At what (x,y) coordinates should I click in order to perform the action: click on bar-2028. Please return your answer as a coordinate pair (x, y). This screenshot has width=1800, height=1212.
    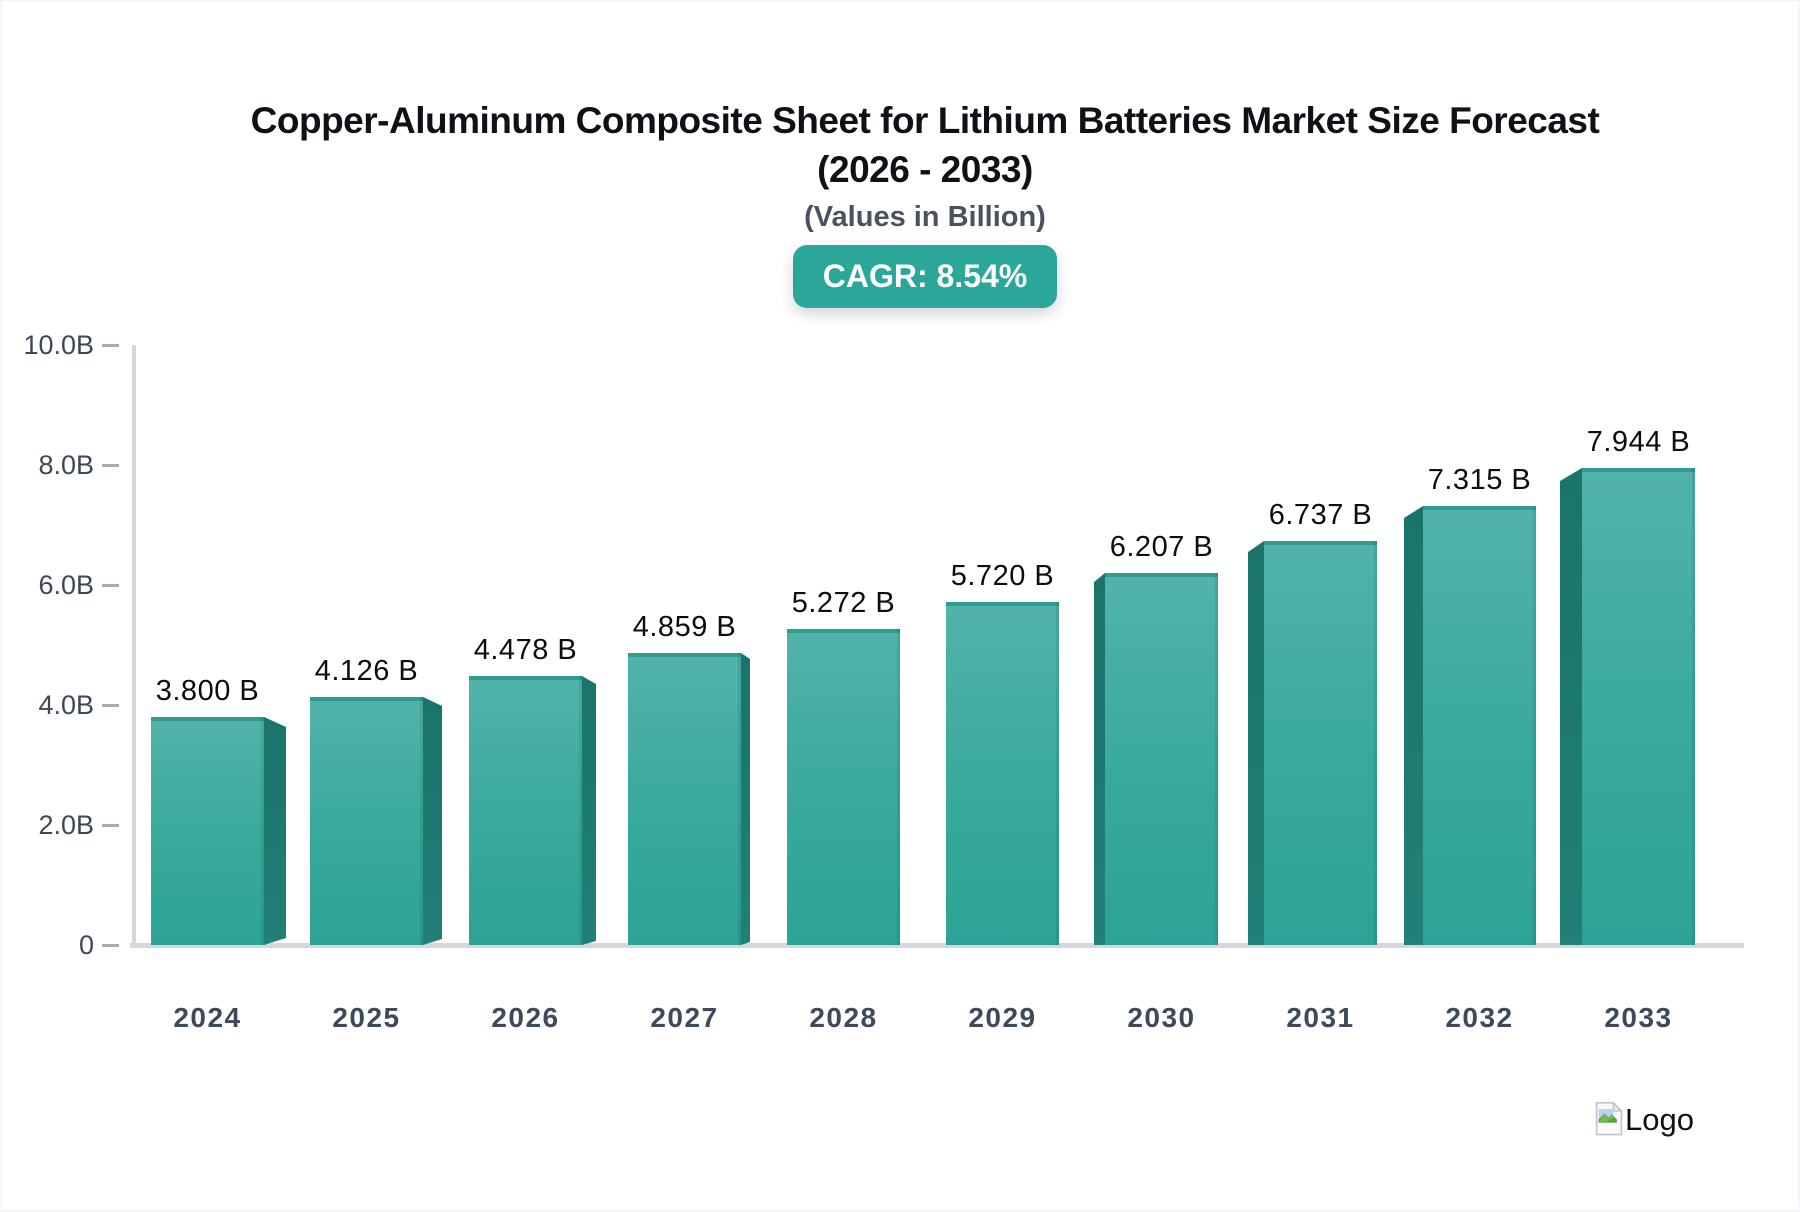
    Looking at the image, I should click on (843, 787).